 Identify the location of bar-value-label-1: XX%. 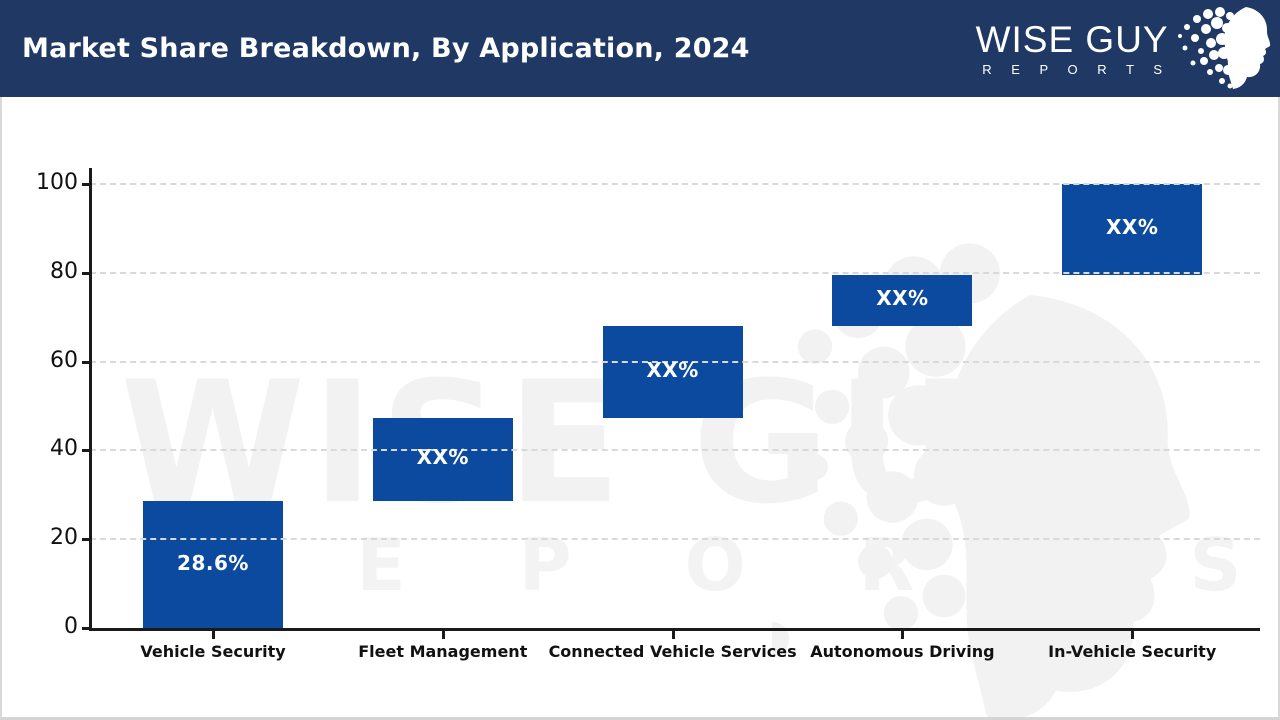
(442, 457).